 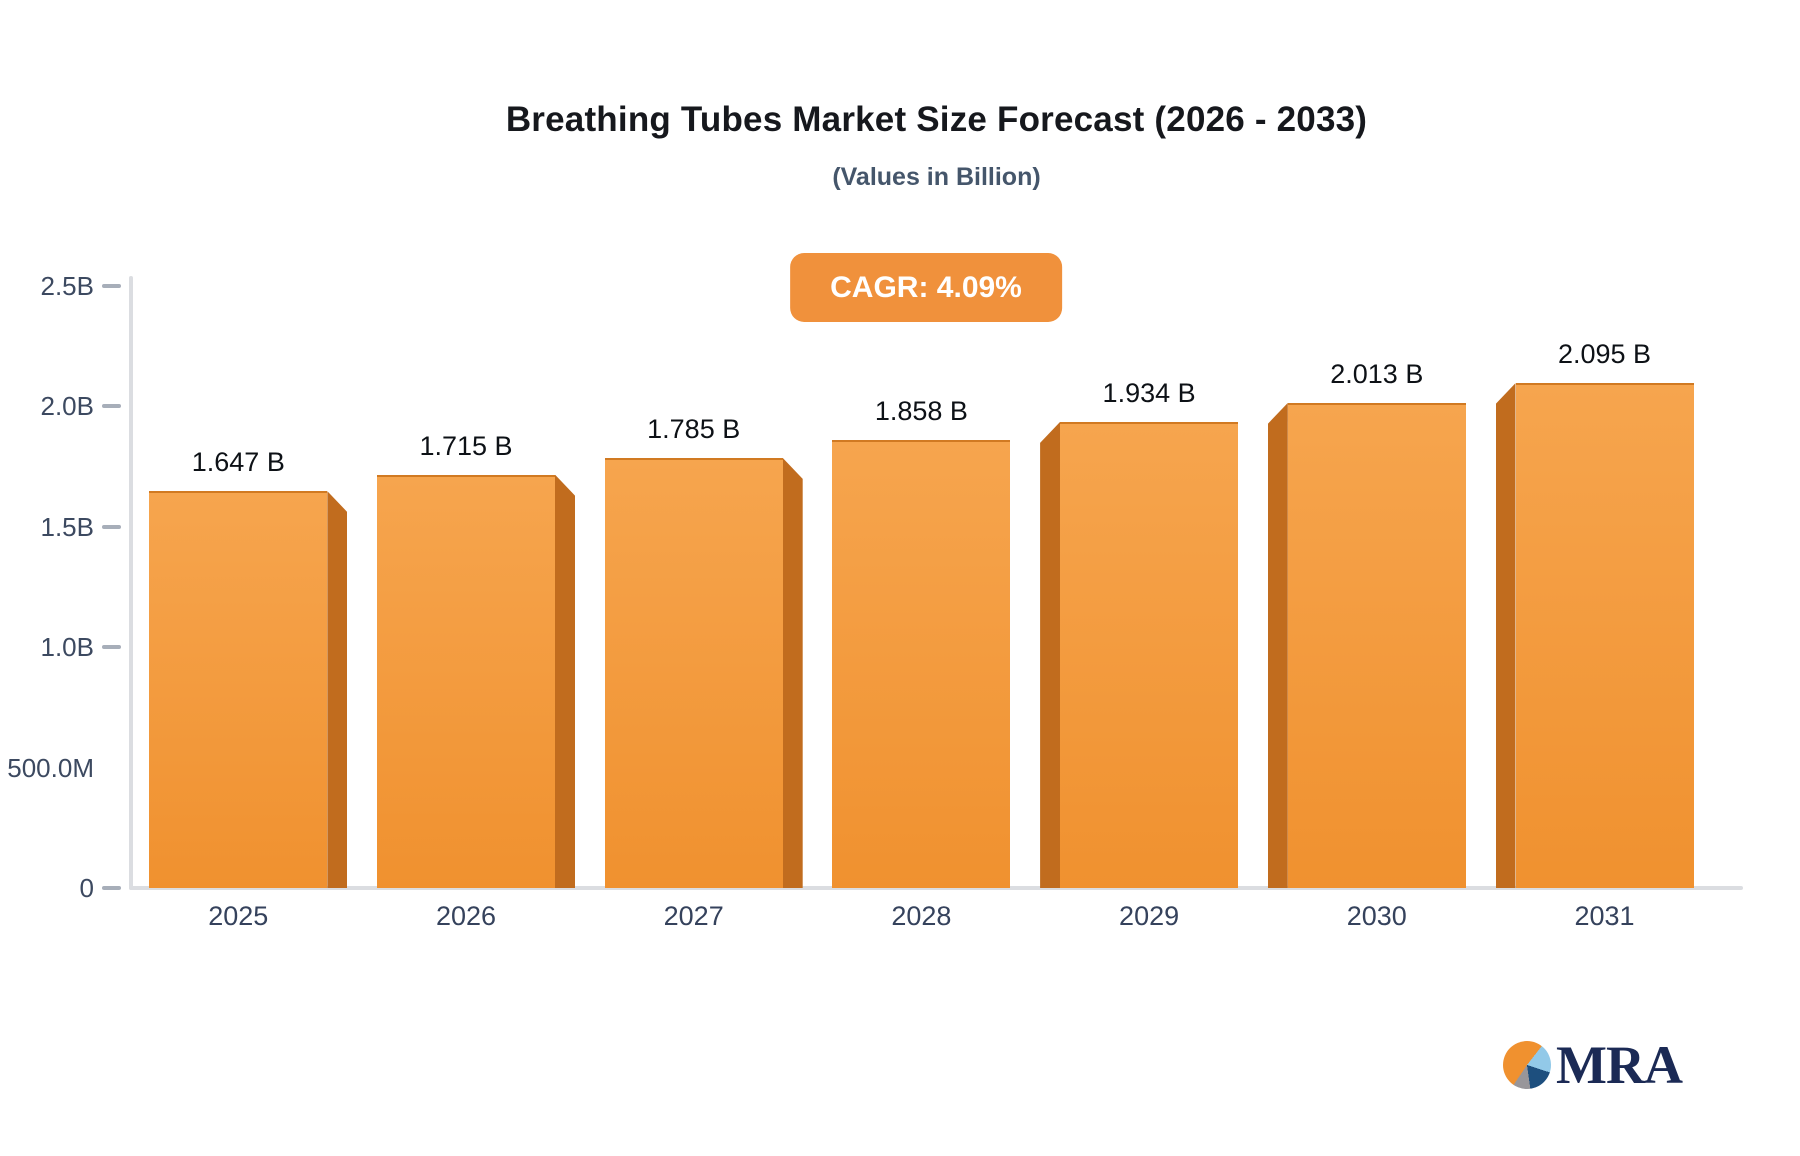 What do you see at coordinates (466, 445) in the screenshot?
I see `bar-value-label: 1.715 B` at bounding box center [466, 445].